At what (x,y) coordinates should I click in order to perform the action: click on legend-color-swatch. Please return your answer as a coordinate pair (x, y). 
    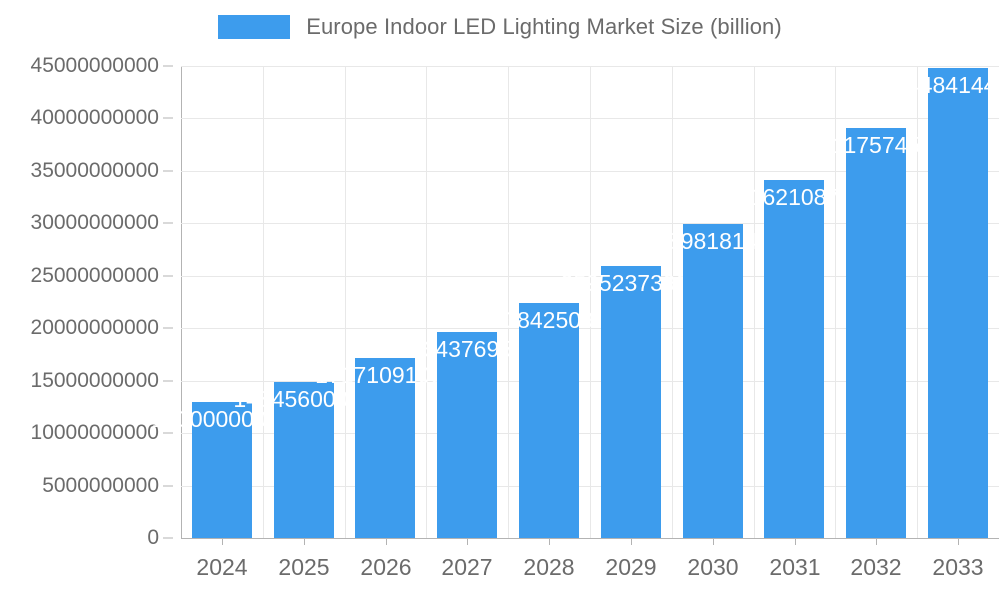
    Looking at the image, I should click on (254, 27).